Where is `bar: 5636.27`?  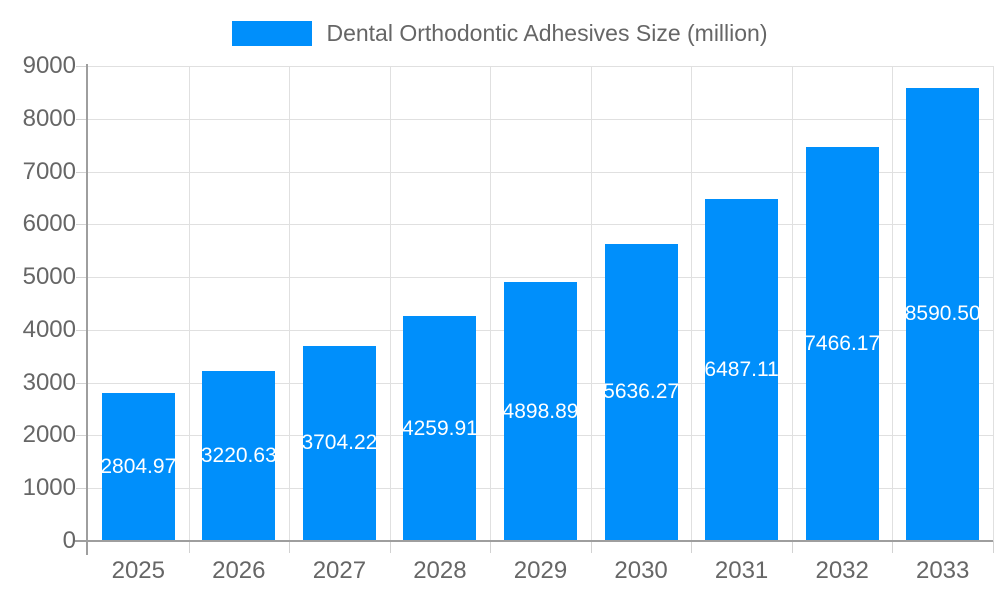 bar: 5636.27 is located at coordinates (641, 392).